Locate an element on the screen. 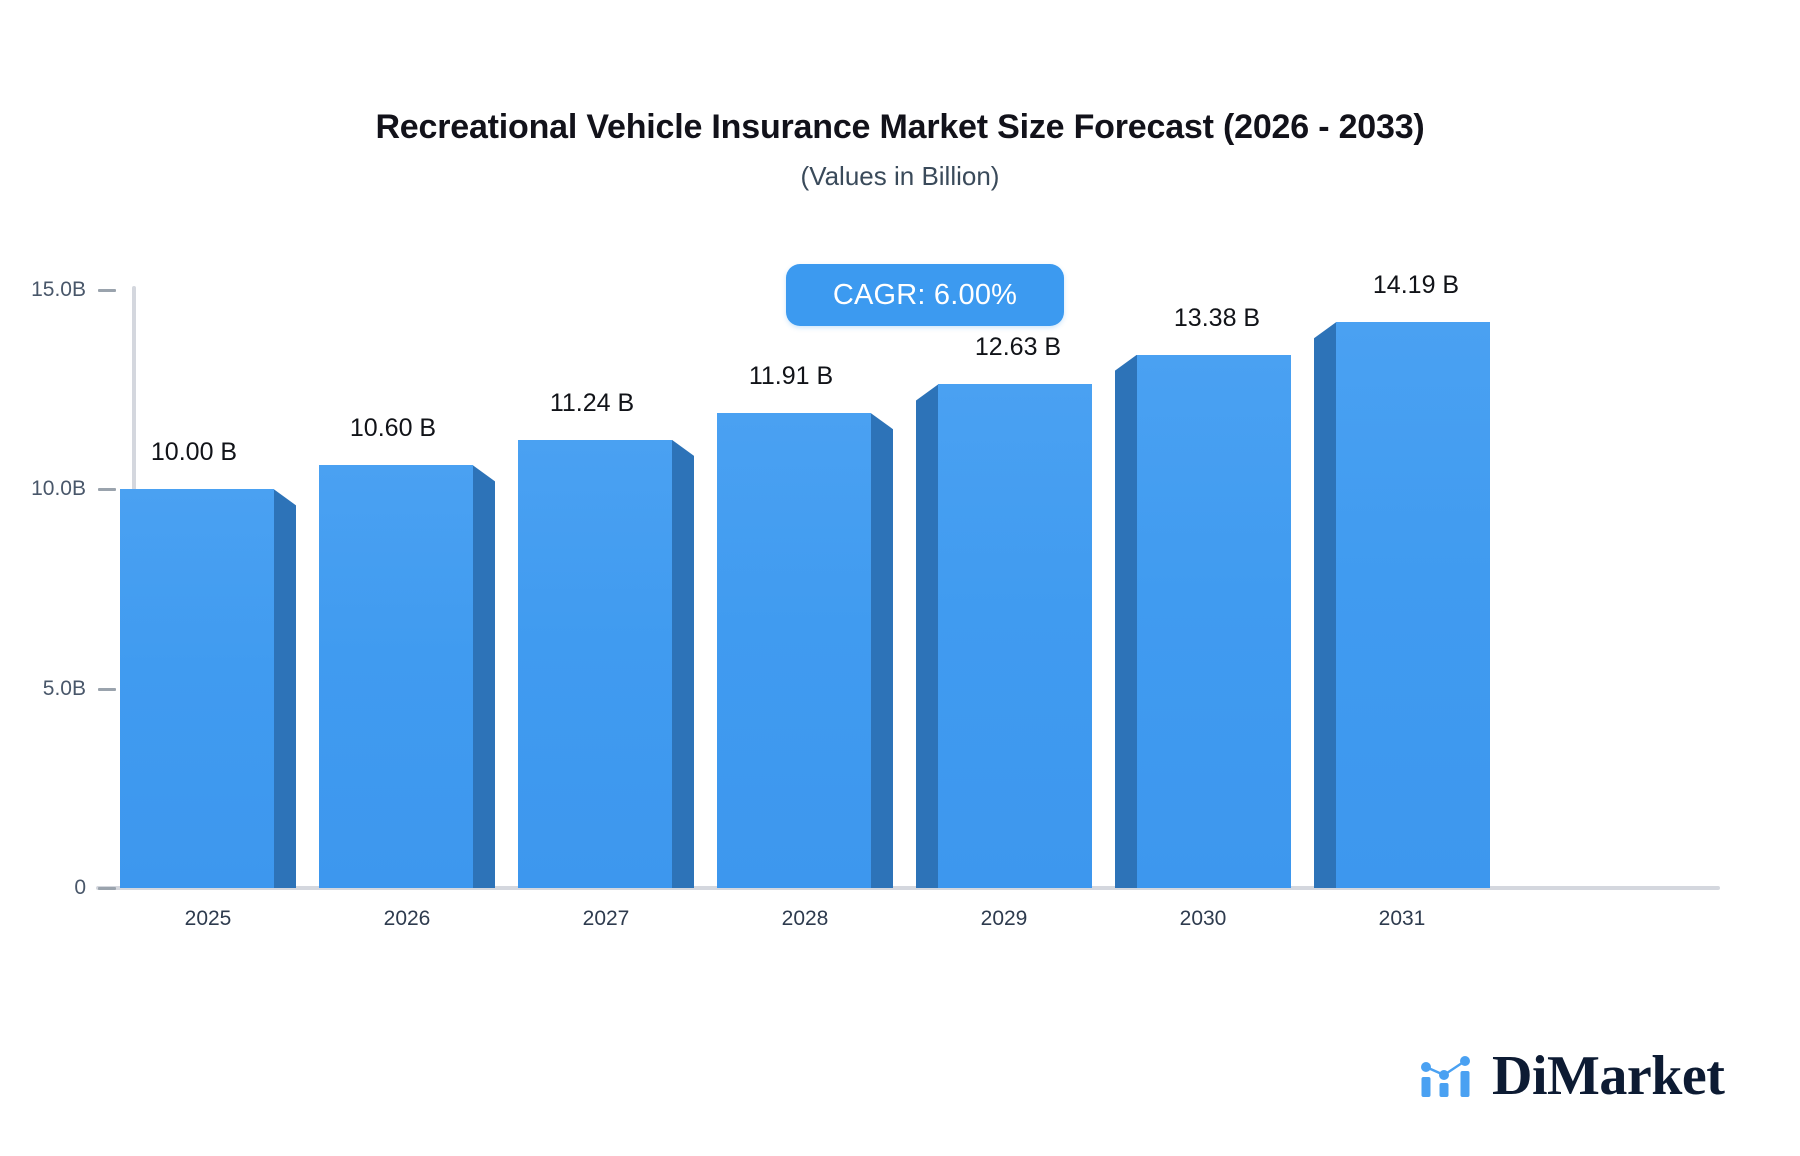 This screenshot has height=1156, width=1800. bar-2026 is located at coordinates (407, 676).